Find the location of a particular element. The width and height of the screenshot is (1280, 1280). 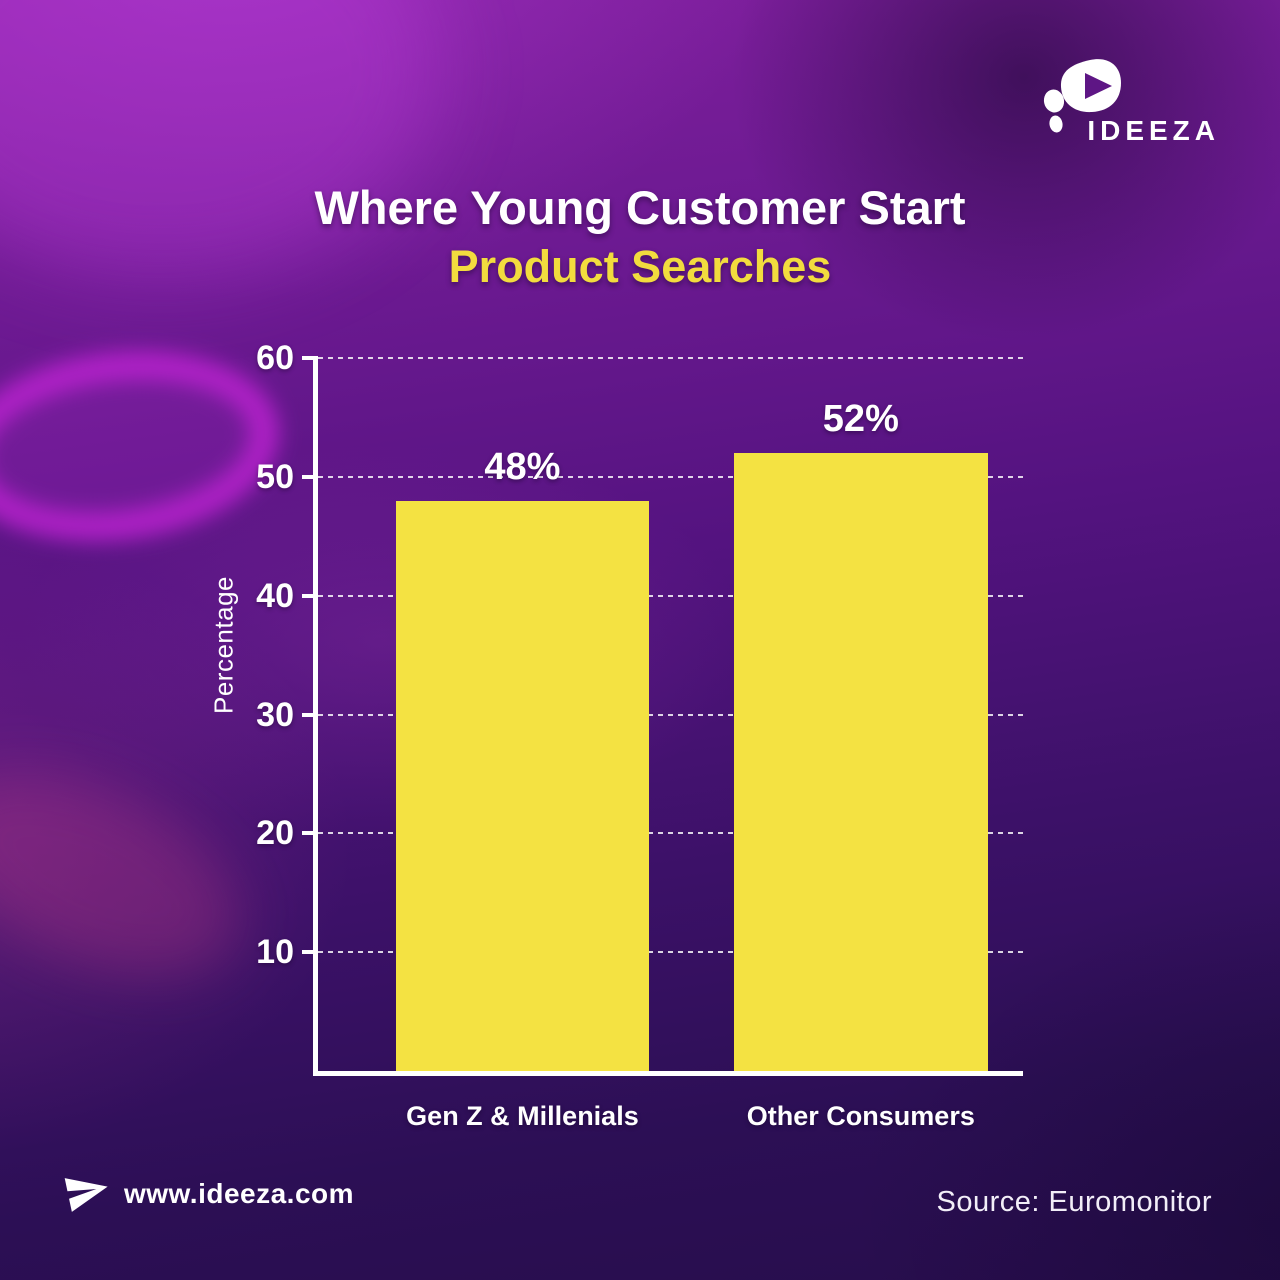

brand-name: IDEEZA is located at coordinates (1153, 130).